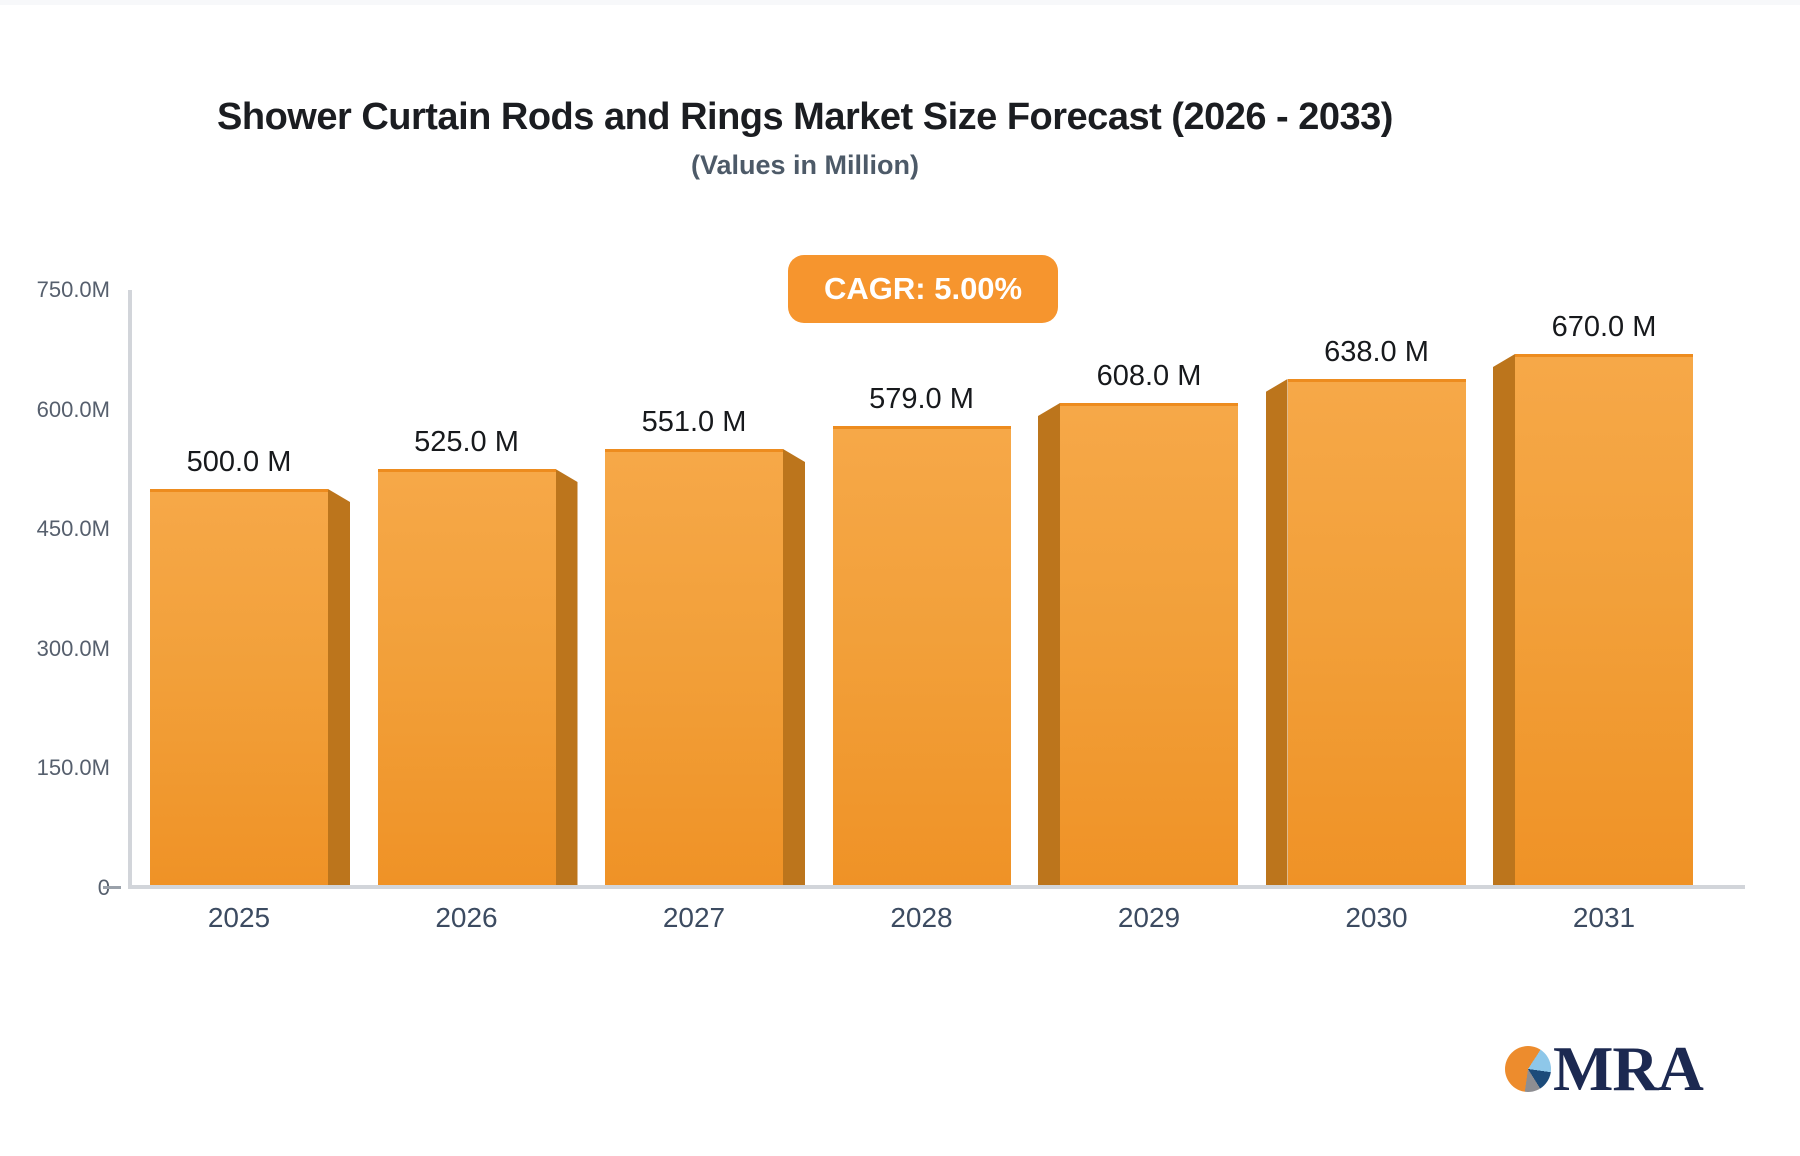 The image size is (1800, 1156). Describe the element at coordinates (239, 462) in the screenshot. I see `bar-value-label: 500.0 M` at that location.